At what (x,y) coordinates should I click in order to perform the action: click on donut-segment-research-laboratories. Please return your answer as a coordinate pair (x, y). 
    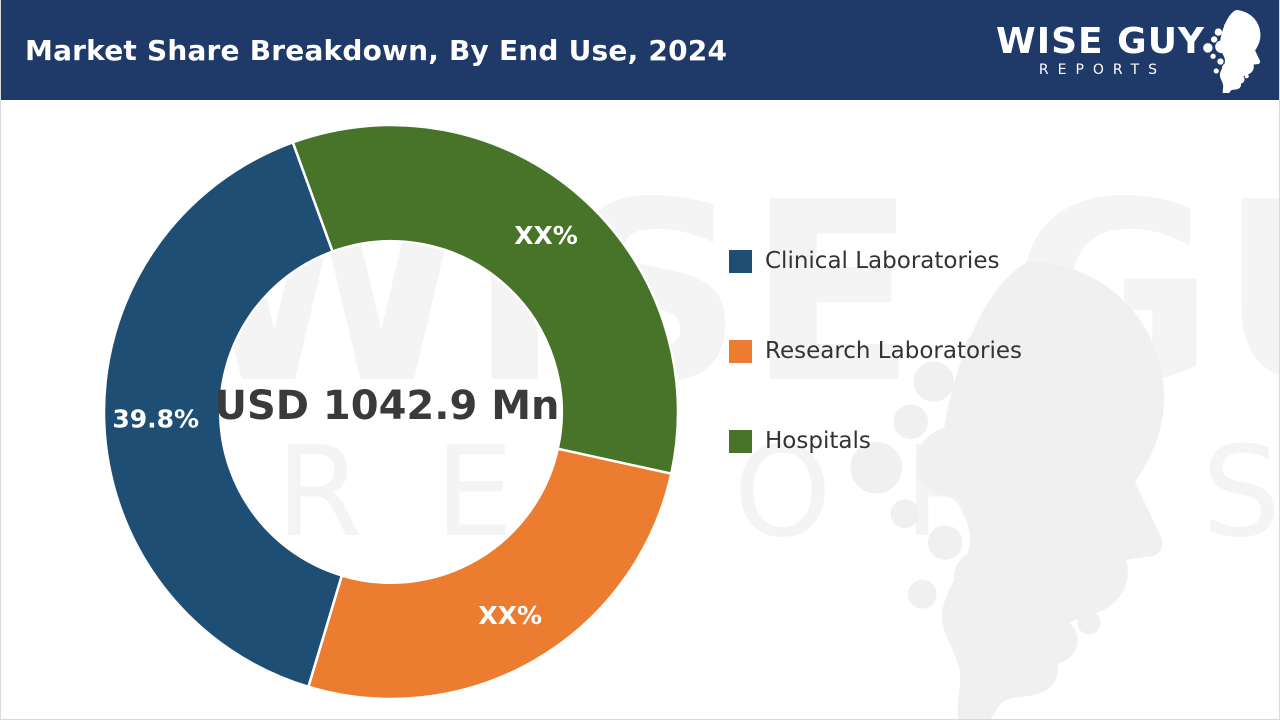
    Looking at the image, I should click on (490, 574).